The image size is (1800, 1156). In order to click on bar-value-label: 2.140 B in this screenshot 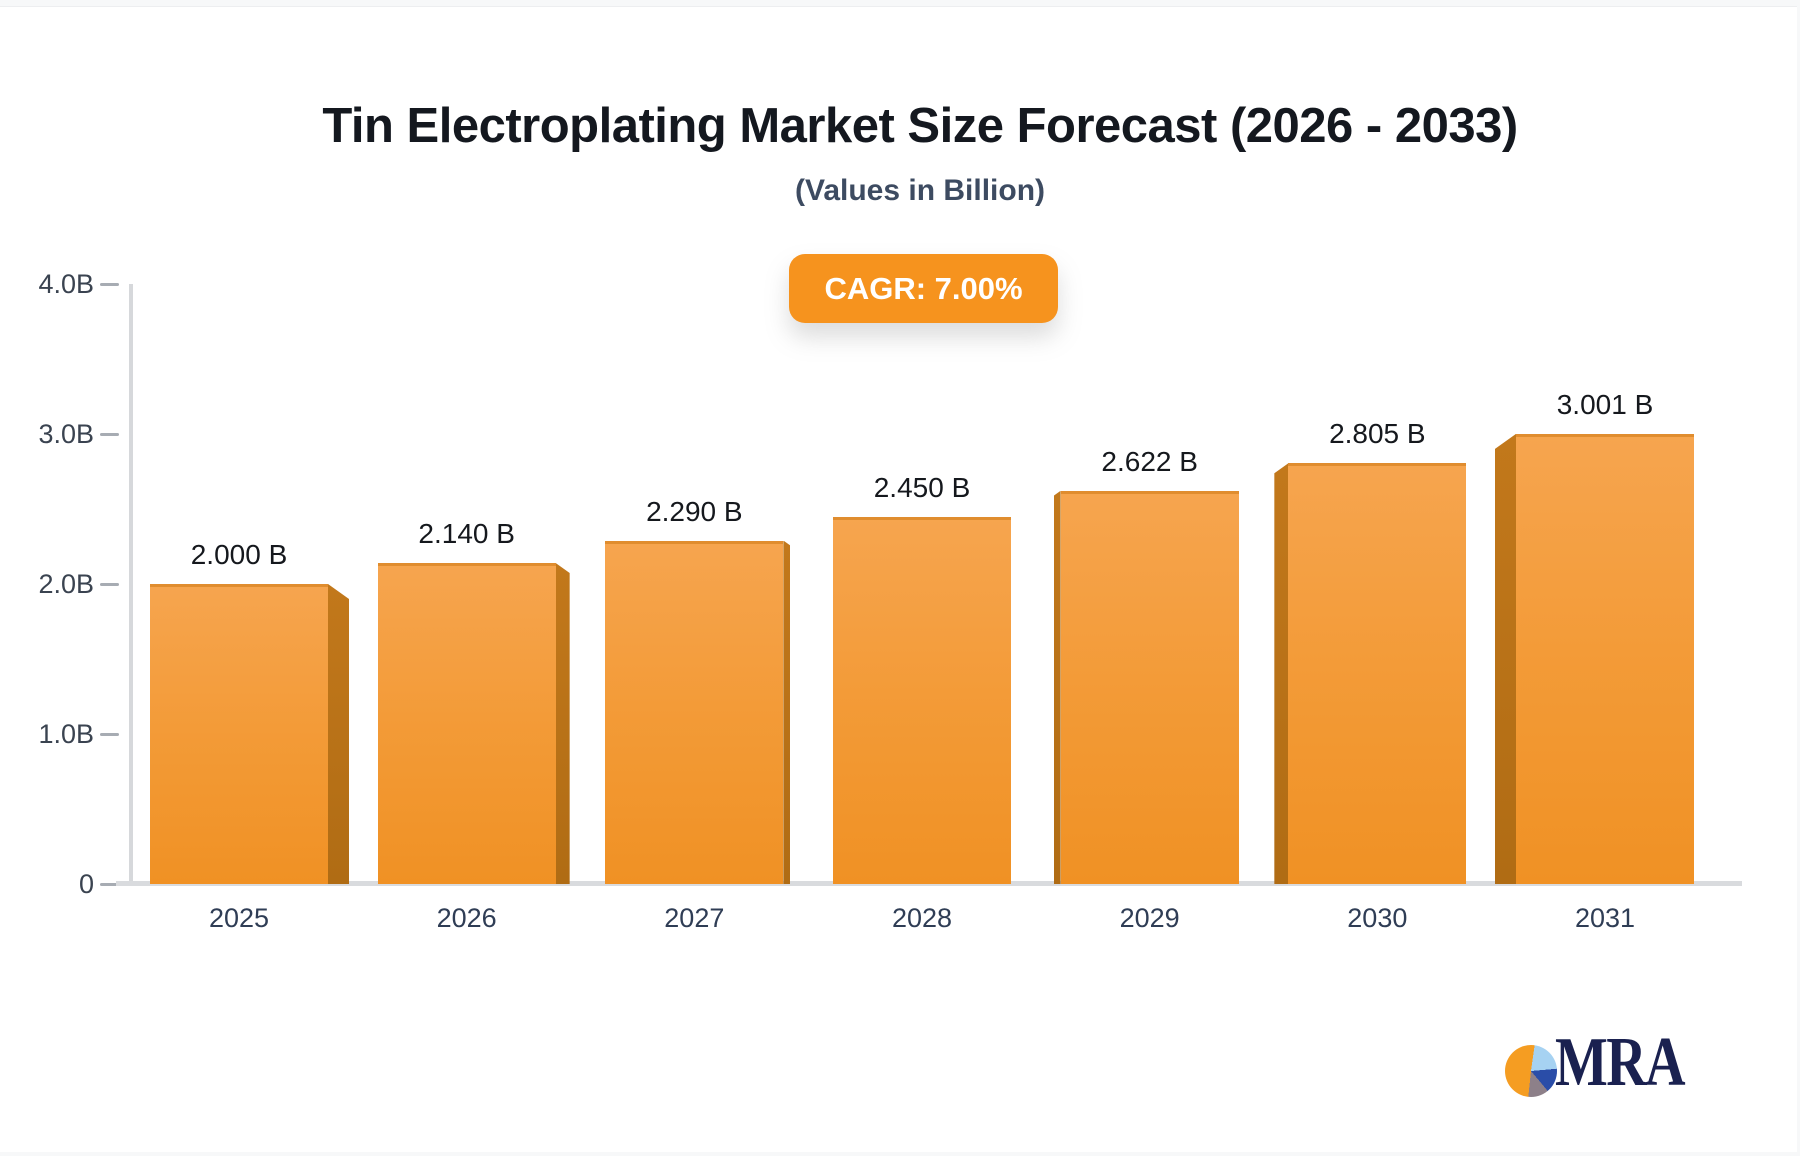, I will do `click(466, 533)`.